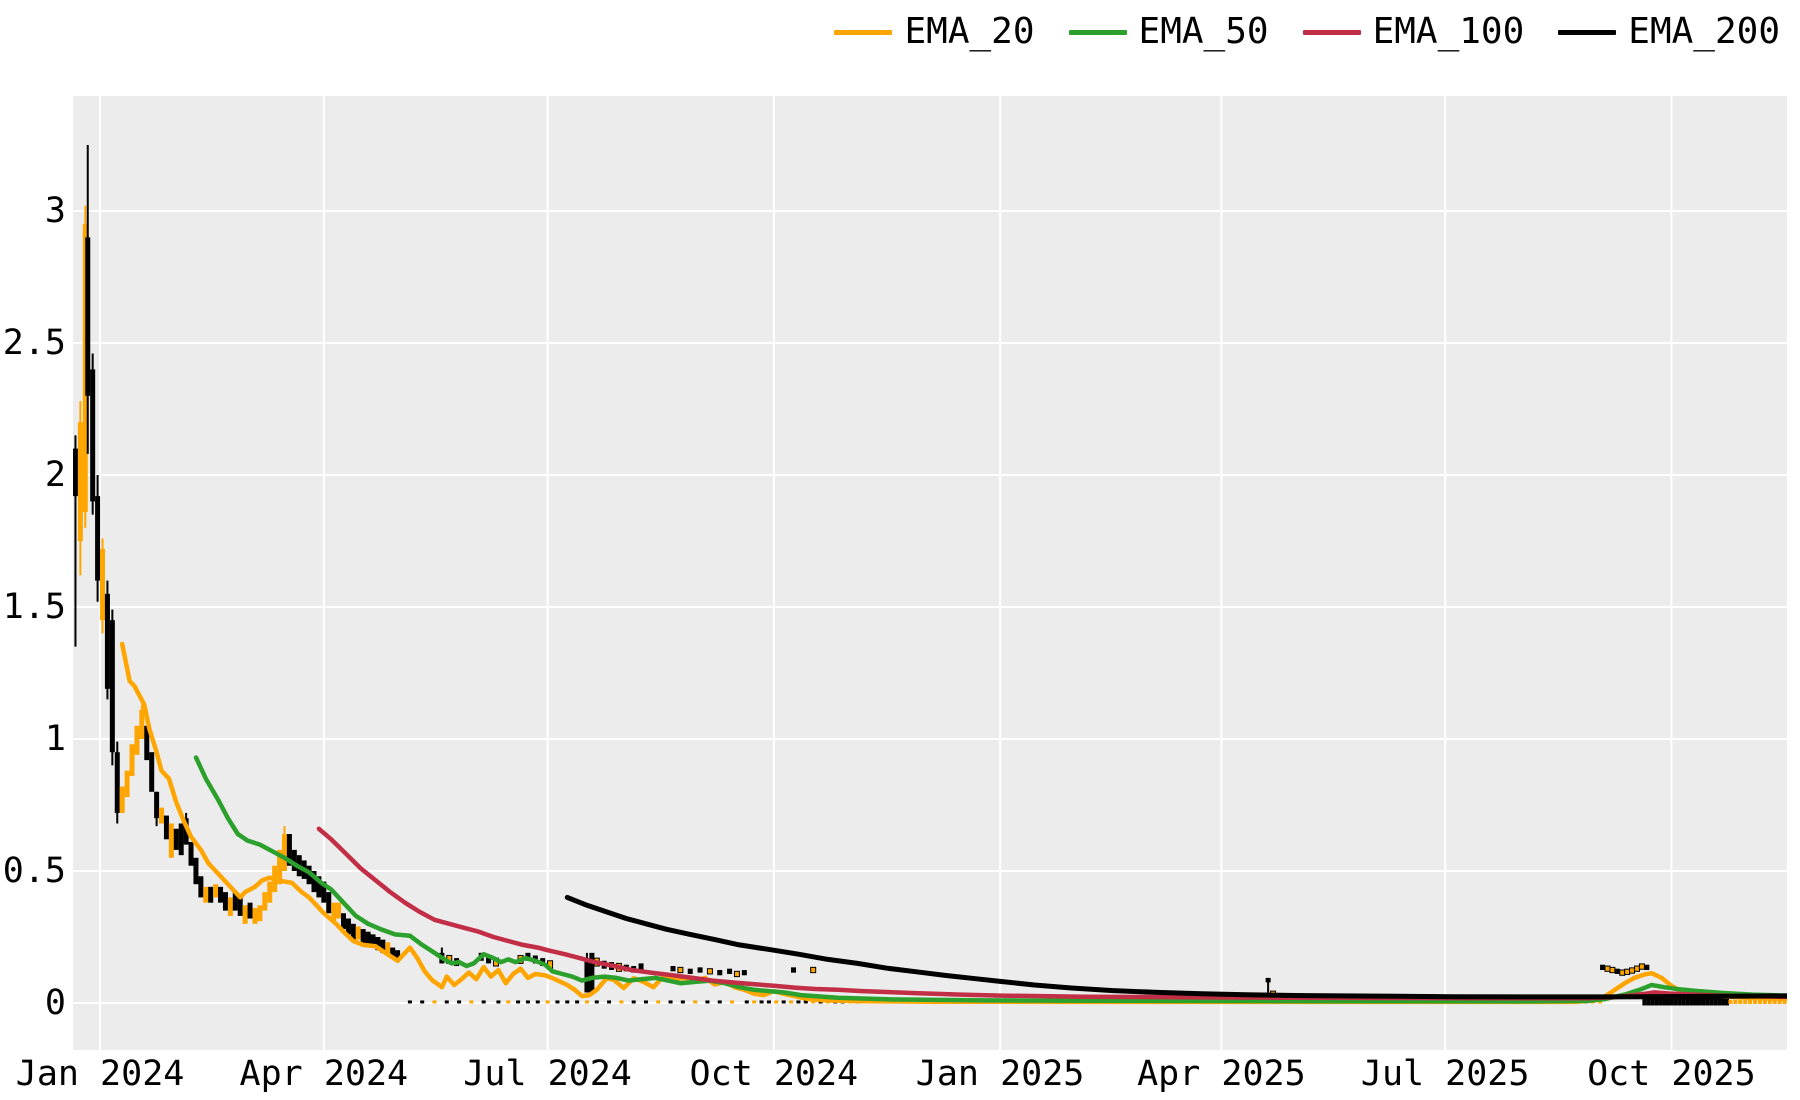 The image size is (1800, 1100). I want to click on legend-item-ema-20: EMA_20, so click(934, 32).